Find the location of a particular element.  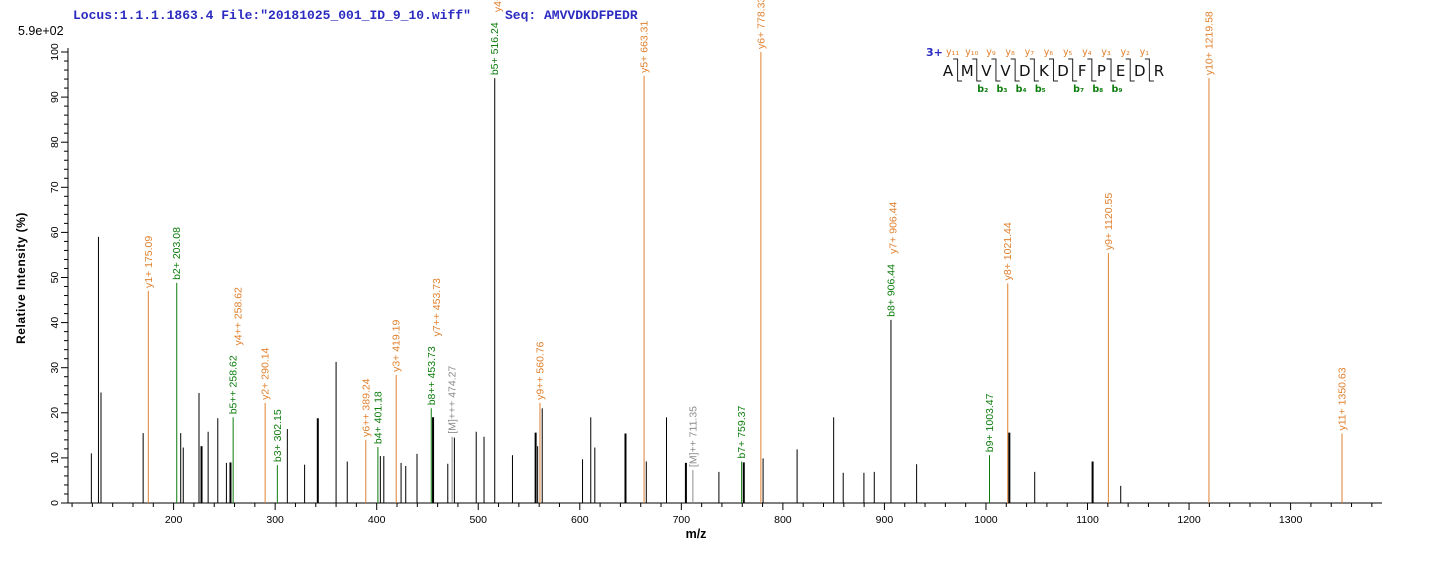

peak-label: b8++ 453.73 is located at coordinates (432, 375).